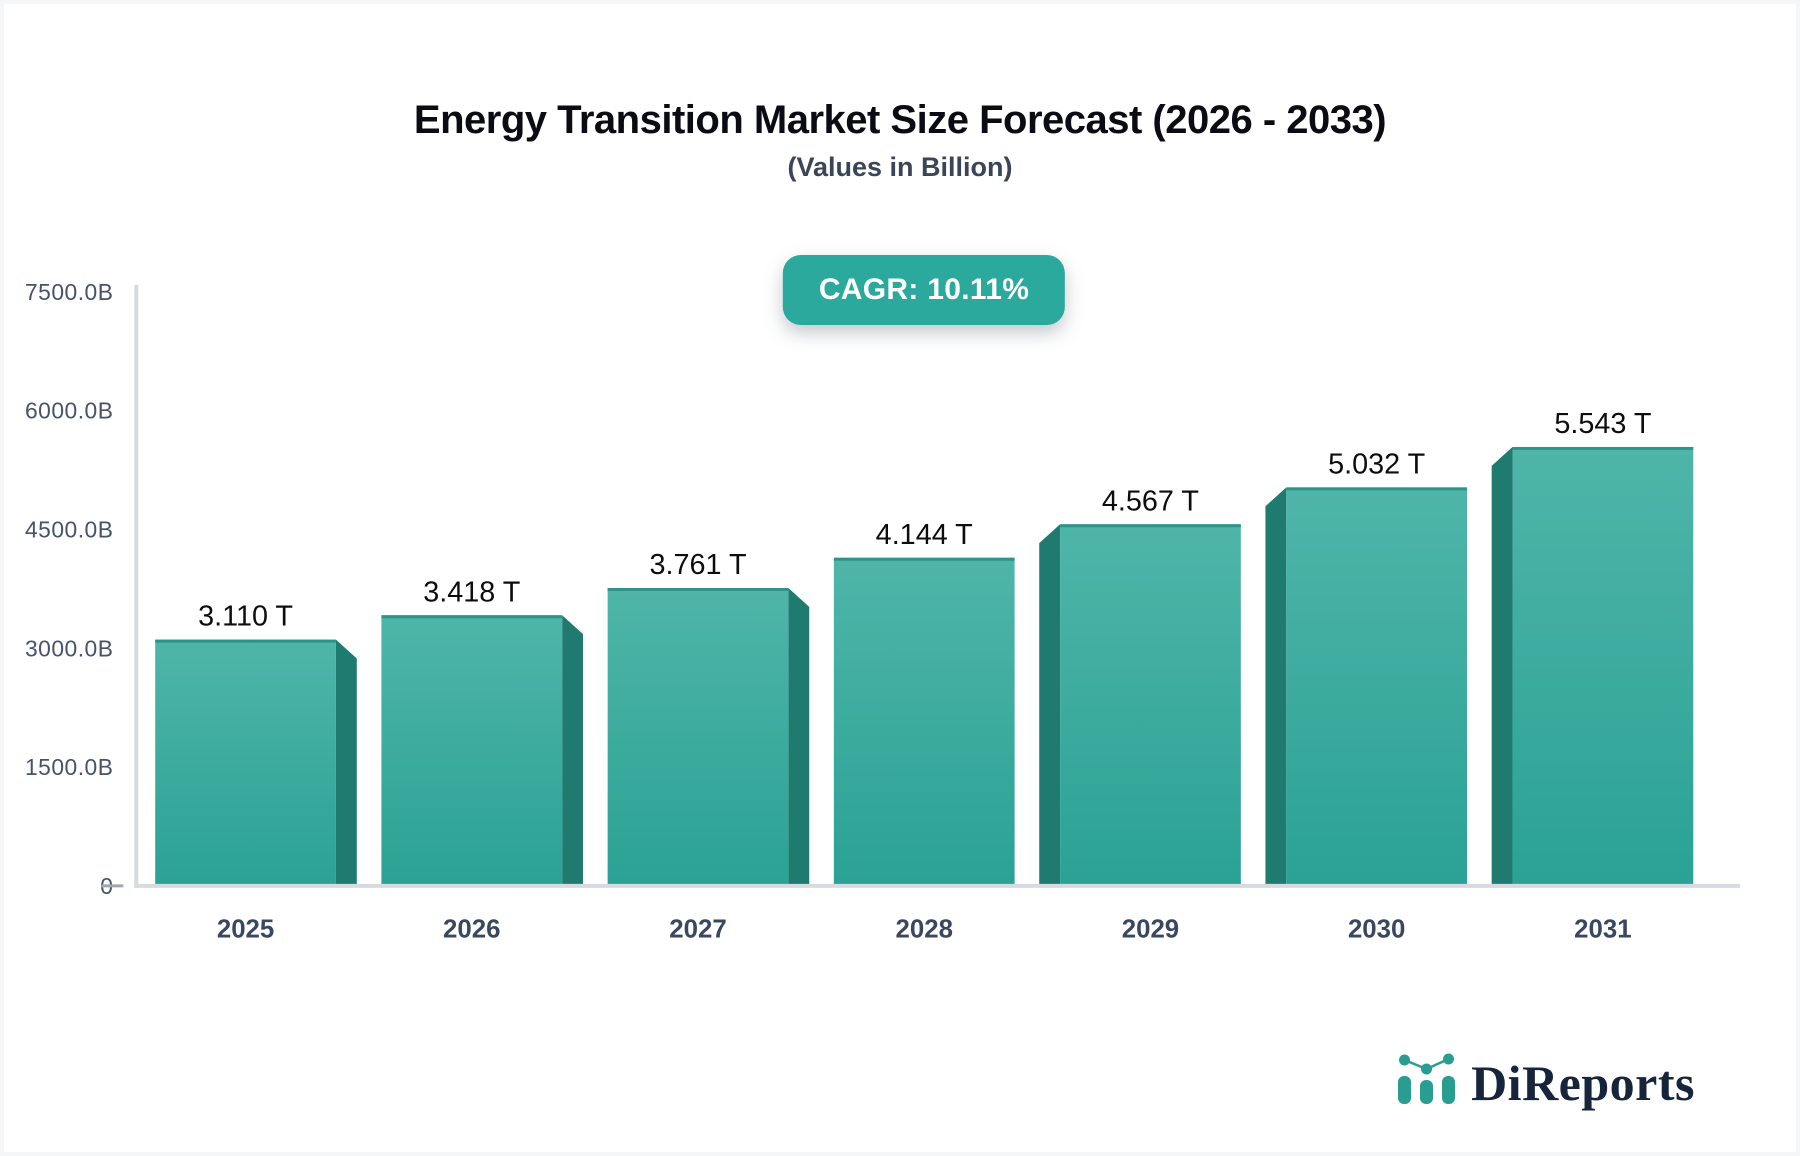  What do you see at coordinates (245, 617) in the screenshot?
I see `bar-value-label: 3.110 T` at bounding box center [245, 617].